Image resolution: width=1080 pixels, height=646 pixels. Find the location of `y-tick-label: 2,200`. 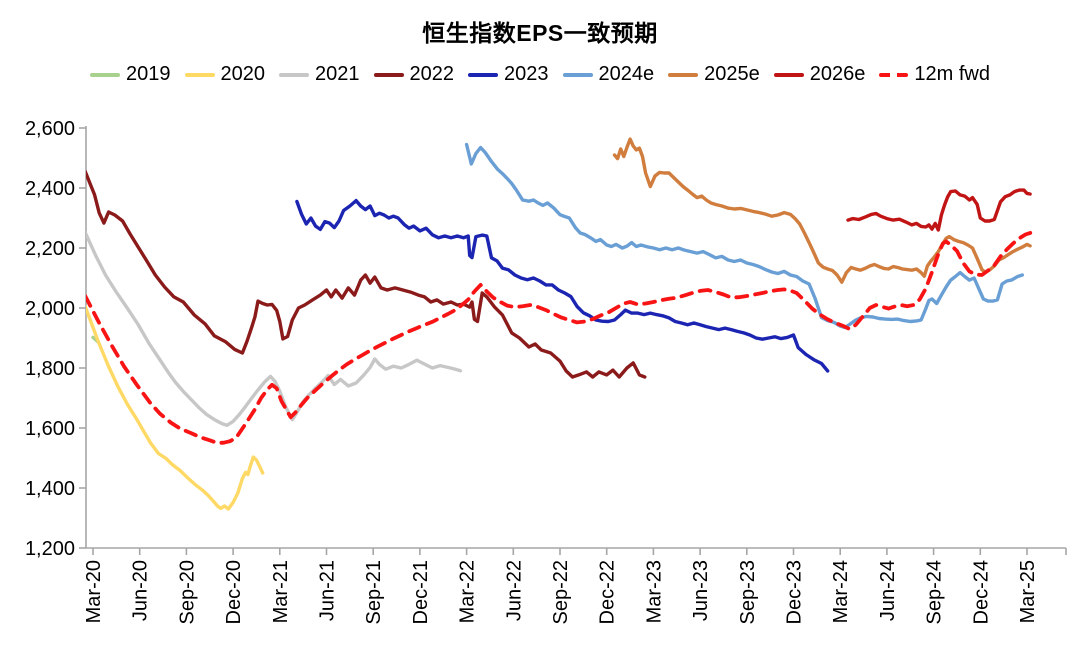

y-tick-label: 2,200 is located at coordinates (50, 249).